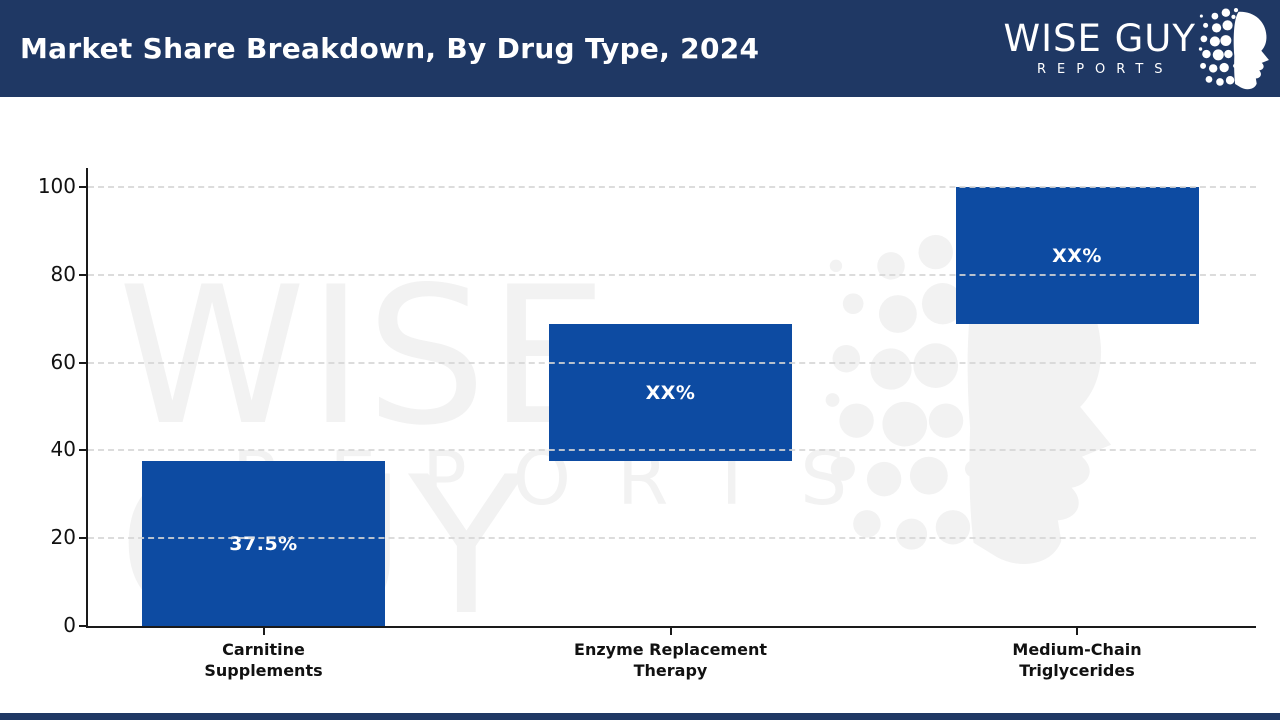 The width and height of the screenshot is (1280, 720). What do you see at coordinates (56, 186) in the screenshot?
I see `y-tick-label-100: 100` at bounding box center [56, 186].